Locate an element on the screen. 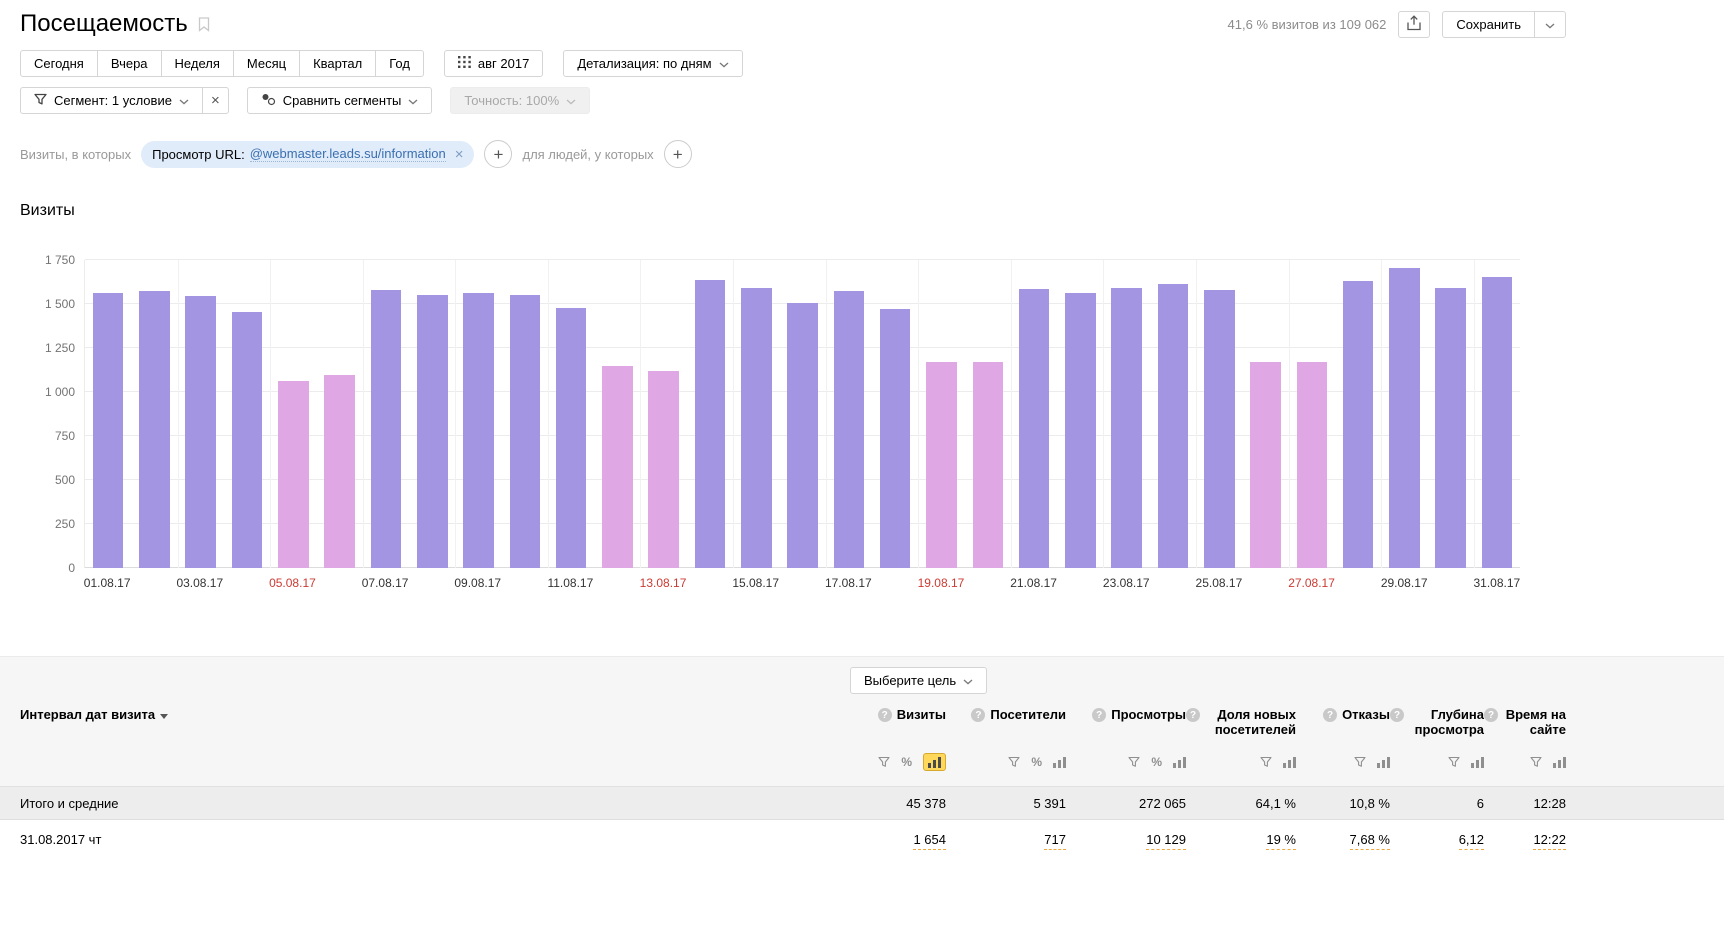 This screenshot has width=1724, height=938. metric-number: 10 129 is located at coordinates (1166, 841).